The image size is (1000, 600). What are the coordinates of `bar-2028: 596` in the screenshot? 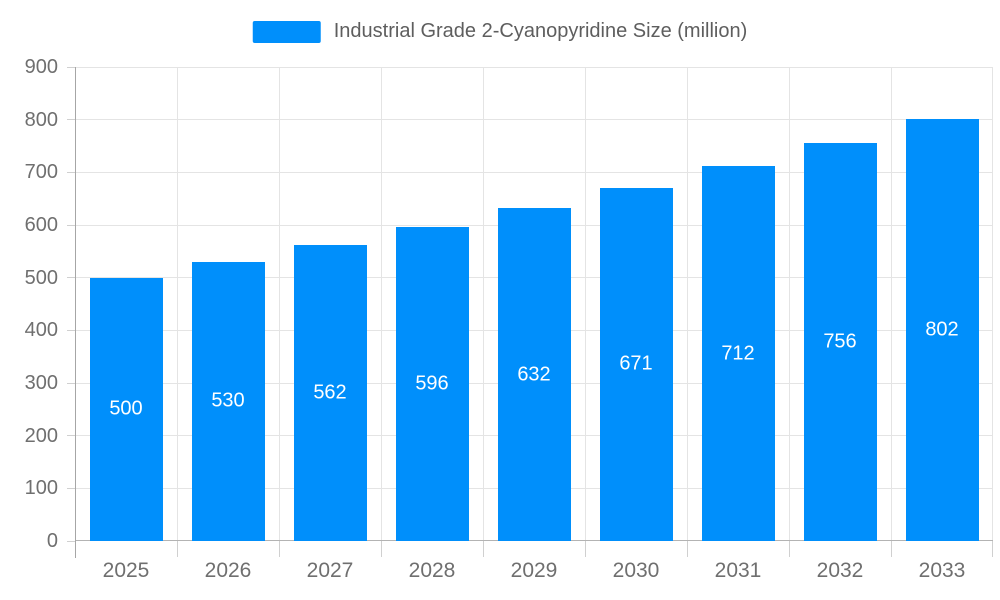 It's located at (432, 384).